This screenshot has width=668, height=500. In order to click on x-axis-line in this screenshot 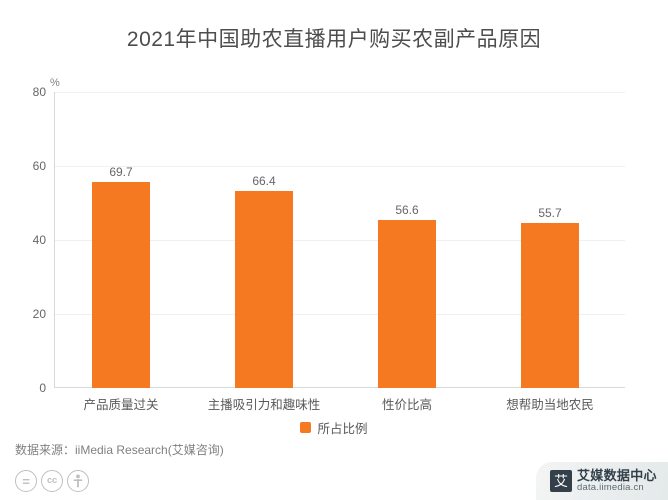, I will do `click(339, 387)`.